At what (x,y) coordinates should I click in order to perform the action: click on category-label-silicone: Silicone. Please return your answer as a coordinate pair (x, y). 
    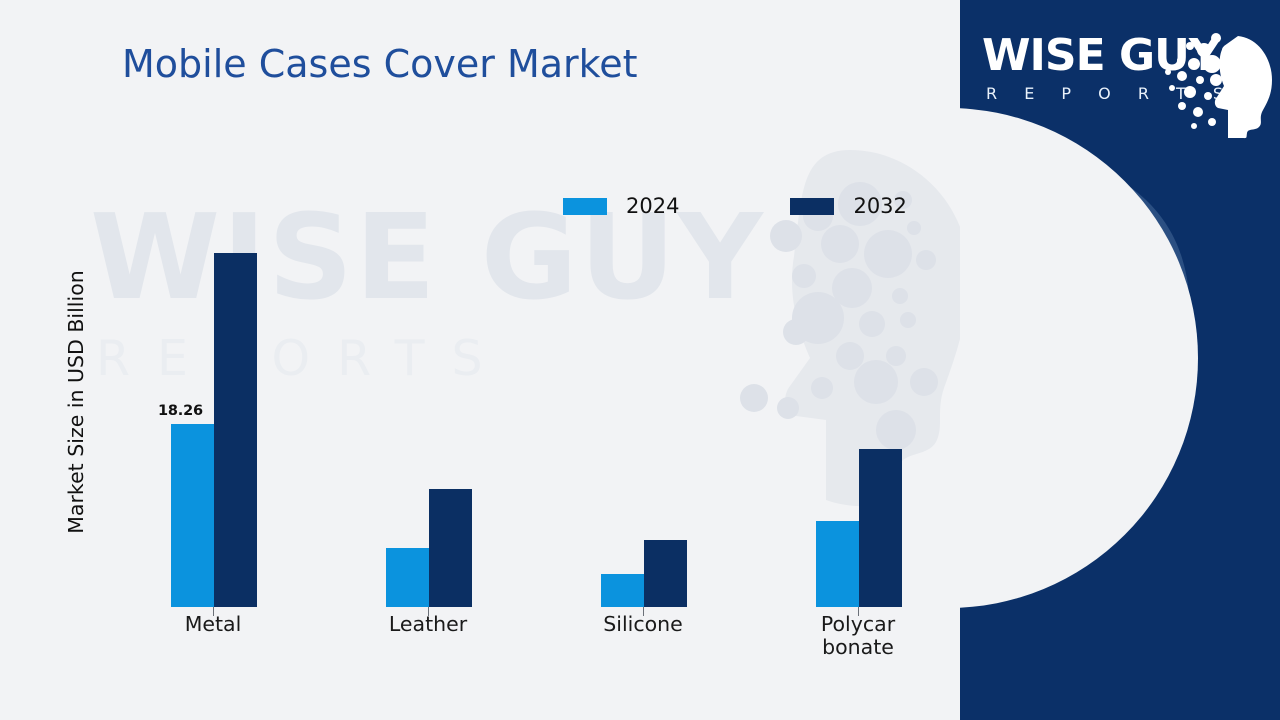
    Looking at the image, I should click on (643, 624).